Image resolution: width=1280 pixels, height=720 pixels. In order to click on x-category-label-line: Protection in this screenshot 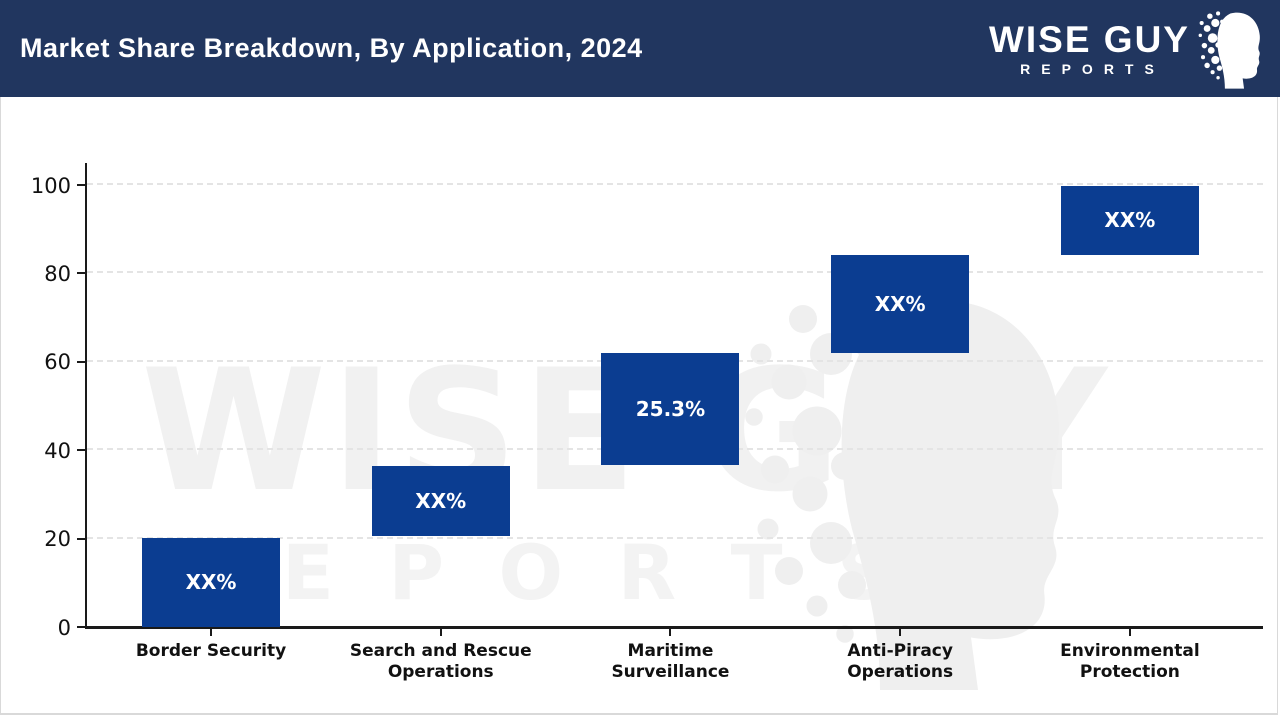, I will do `click(1129, 672)`.